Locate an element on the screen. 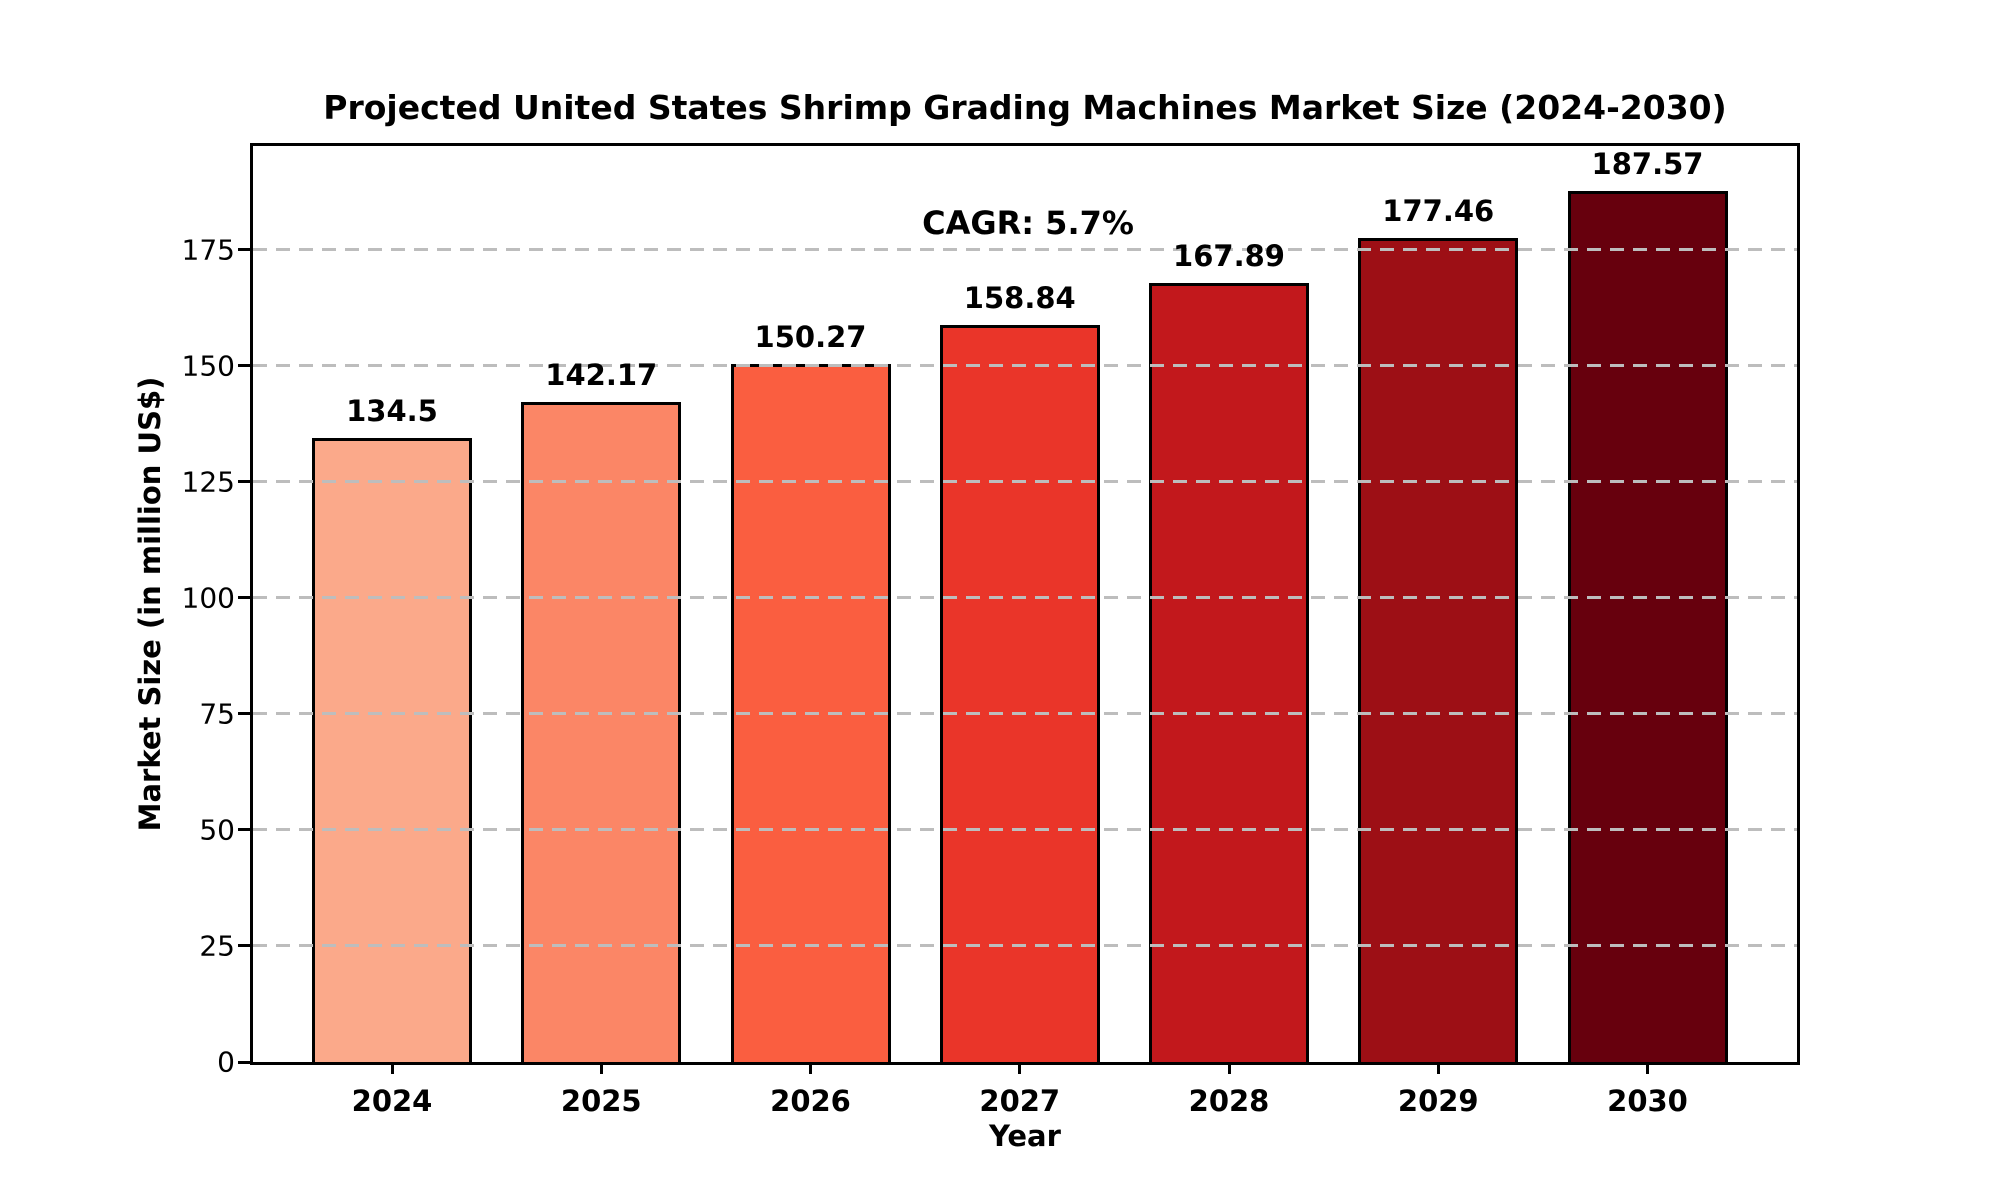 The image size is (2000, 1200). x-tick-label: 2030 is located at coordinates (1647, 1101).